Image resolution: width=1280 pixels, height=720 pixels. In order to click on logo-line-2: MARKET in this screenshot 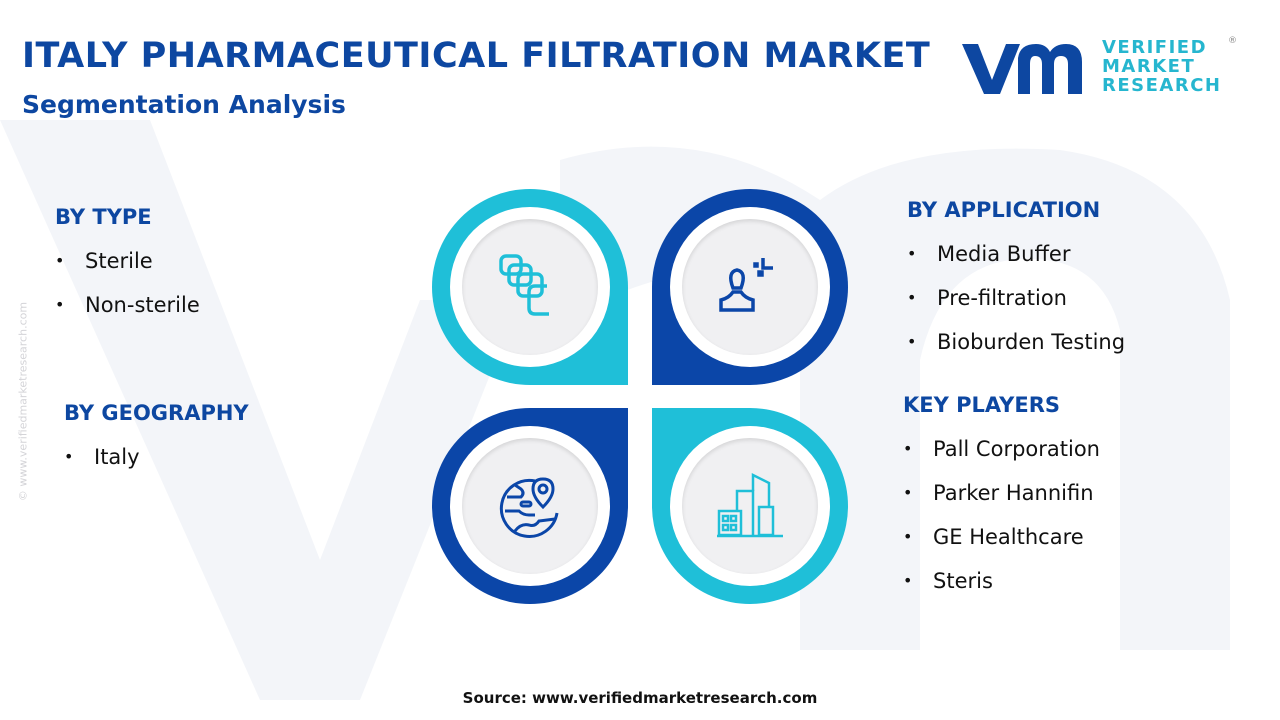, I will do `click(1149, 66)`.